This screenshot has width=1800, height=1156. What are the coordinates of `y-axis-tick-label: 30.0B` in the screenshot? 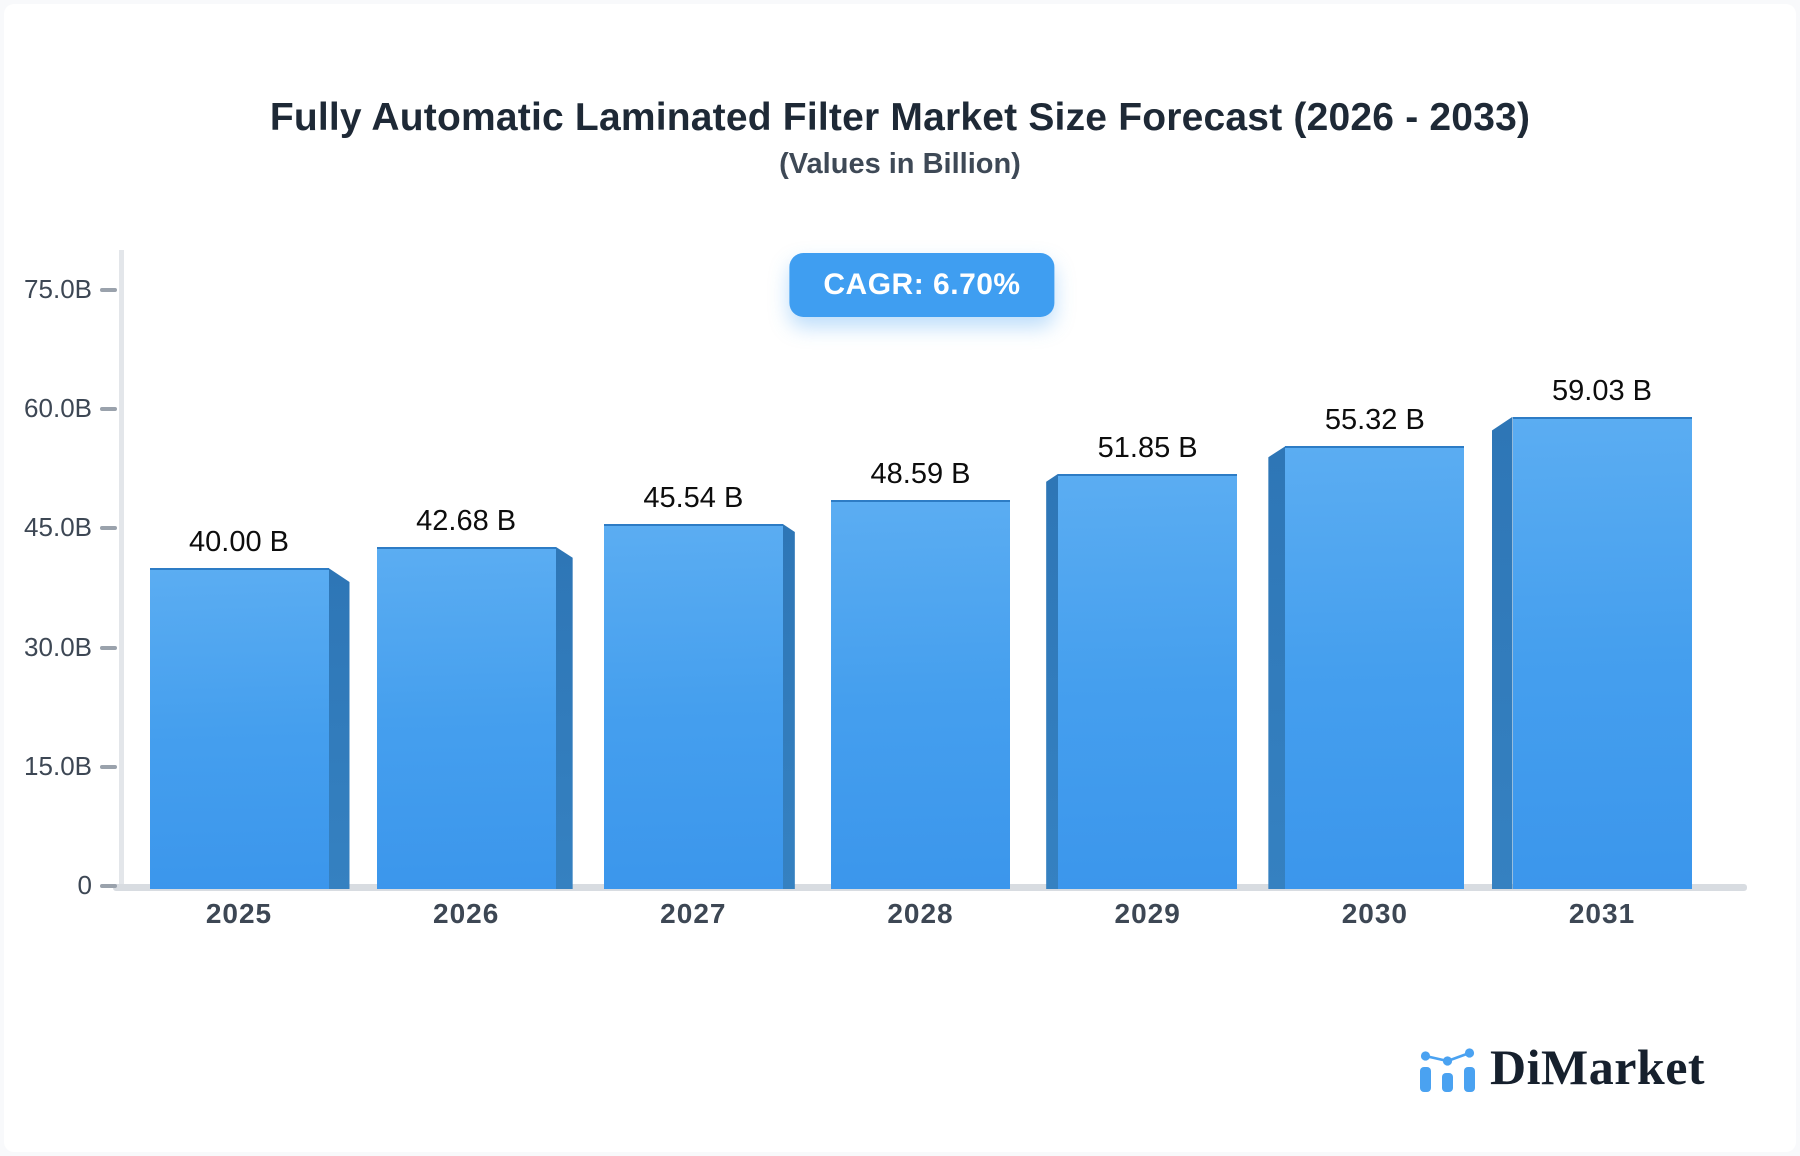 It's located at (58, 646).